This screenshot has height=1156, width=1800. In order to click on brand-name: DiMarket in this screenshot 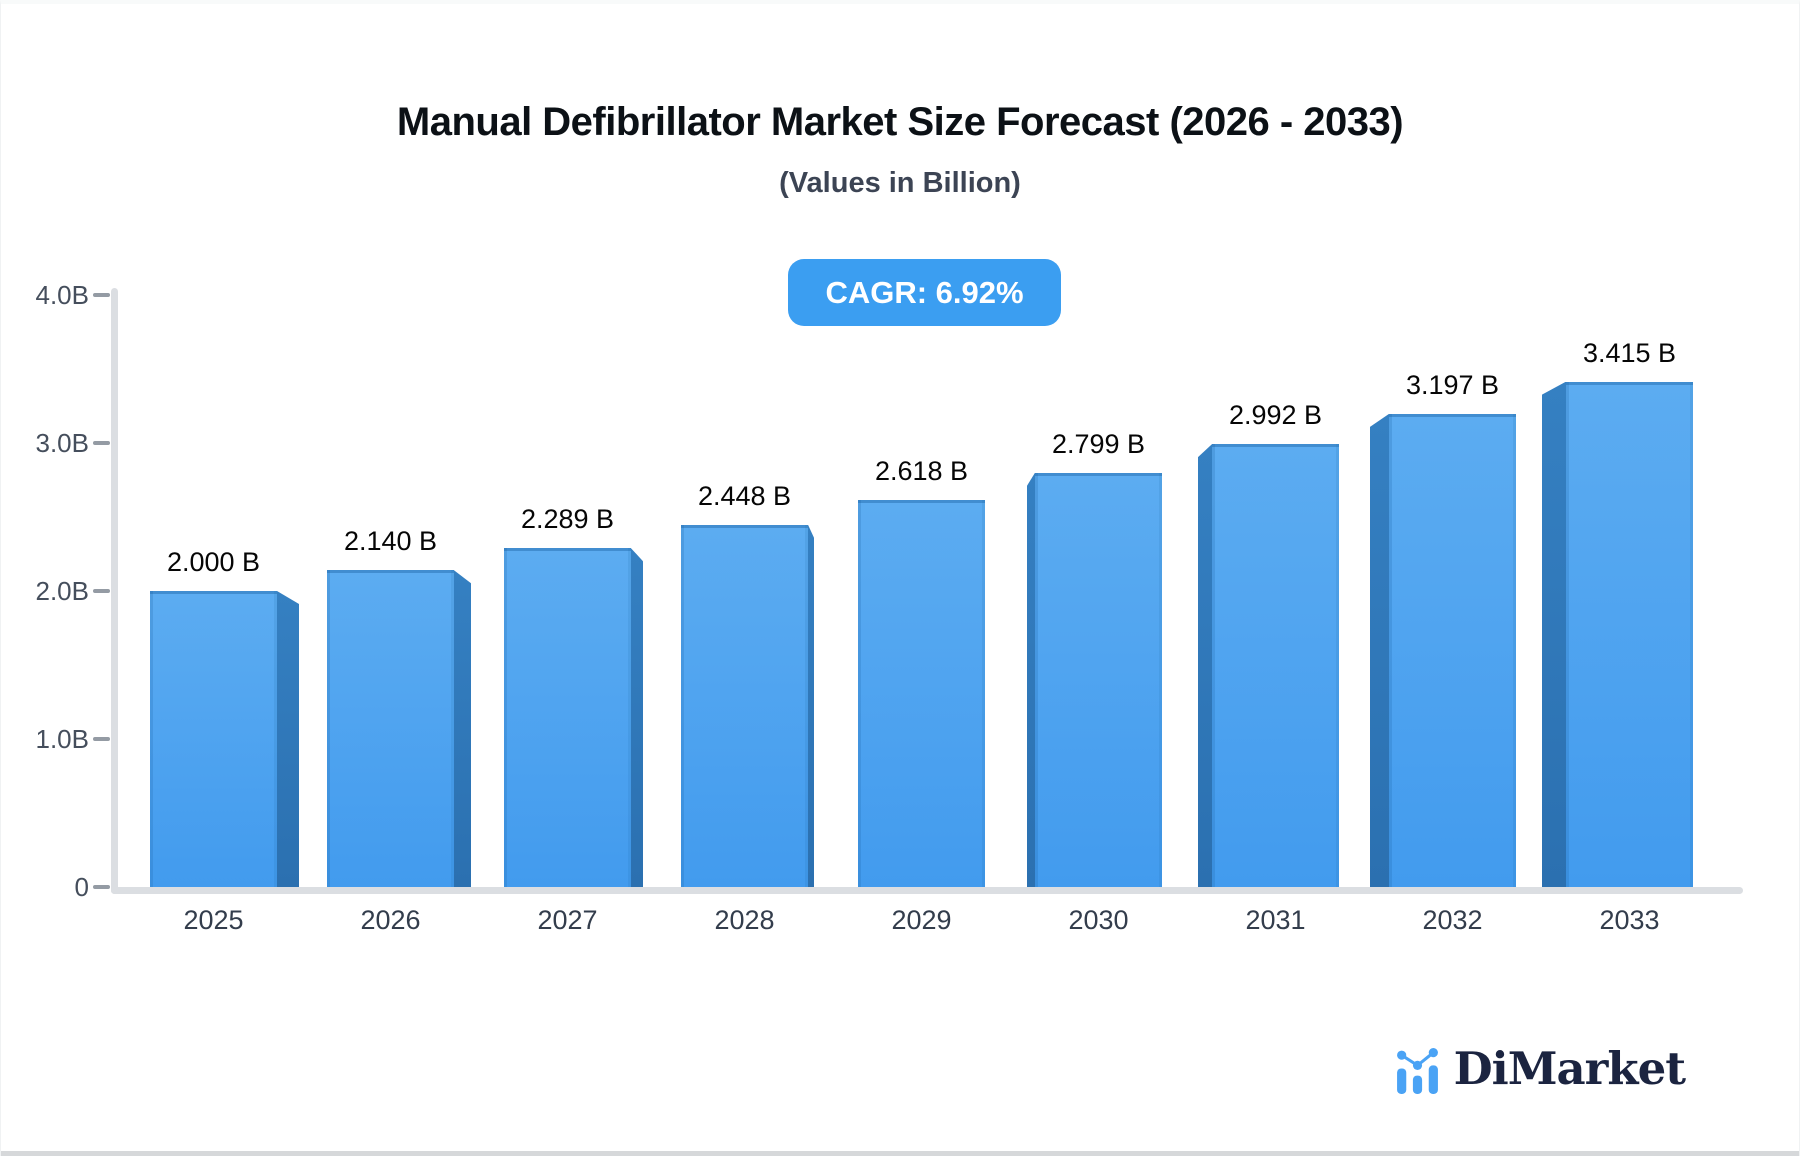, I will do `click(1569, 1068)`.